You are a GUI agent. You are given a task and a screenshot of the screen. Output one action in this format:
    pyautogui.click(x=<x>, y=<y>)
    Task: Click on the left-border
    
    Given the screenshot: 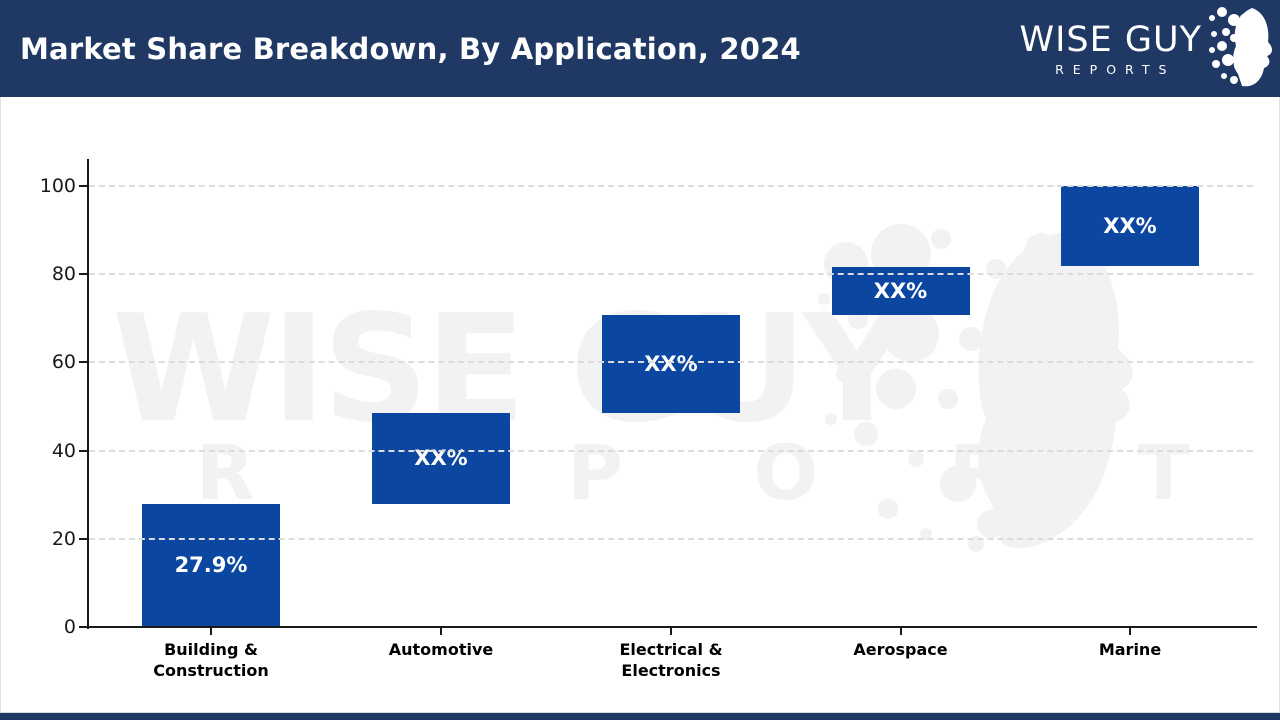 What is the action you would take?
    pyautogui.click(x=0, y=405)
    